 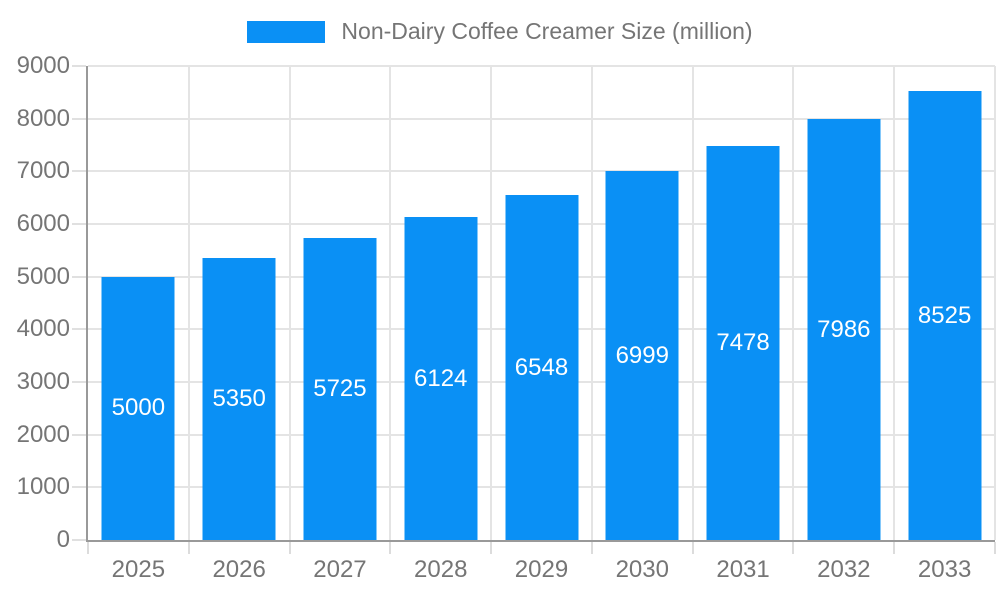 I want to click on x-axis-label: 2030, so click(x=642, y=569).